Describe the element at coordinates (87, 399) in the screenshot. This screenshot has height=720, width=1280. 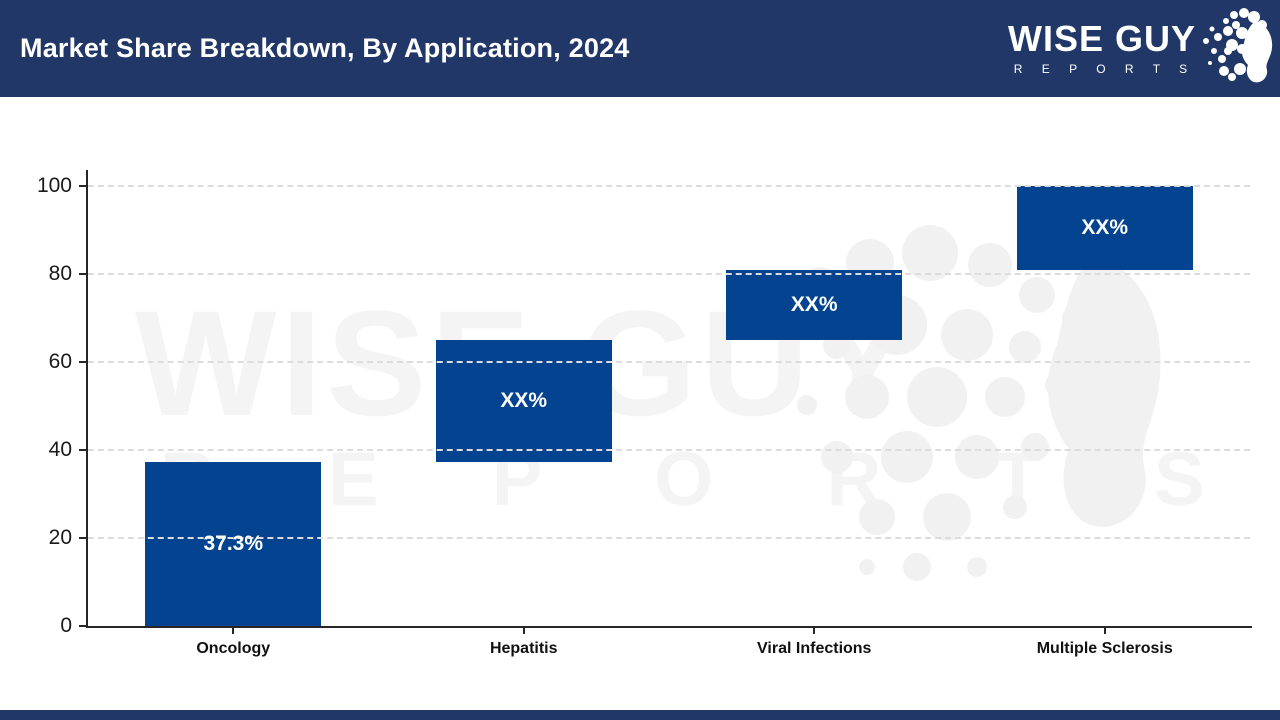
I see `y-axis-line` at that location.